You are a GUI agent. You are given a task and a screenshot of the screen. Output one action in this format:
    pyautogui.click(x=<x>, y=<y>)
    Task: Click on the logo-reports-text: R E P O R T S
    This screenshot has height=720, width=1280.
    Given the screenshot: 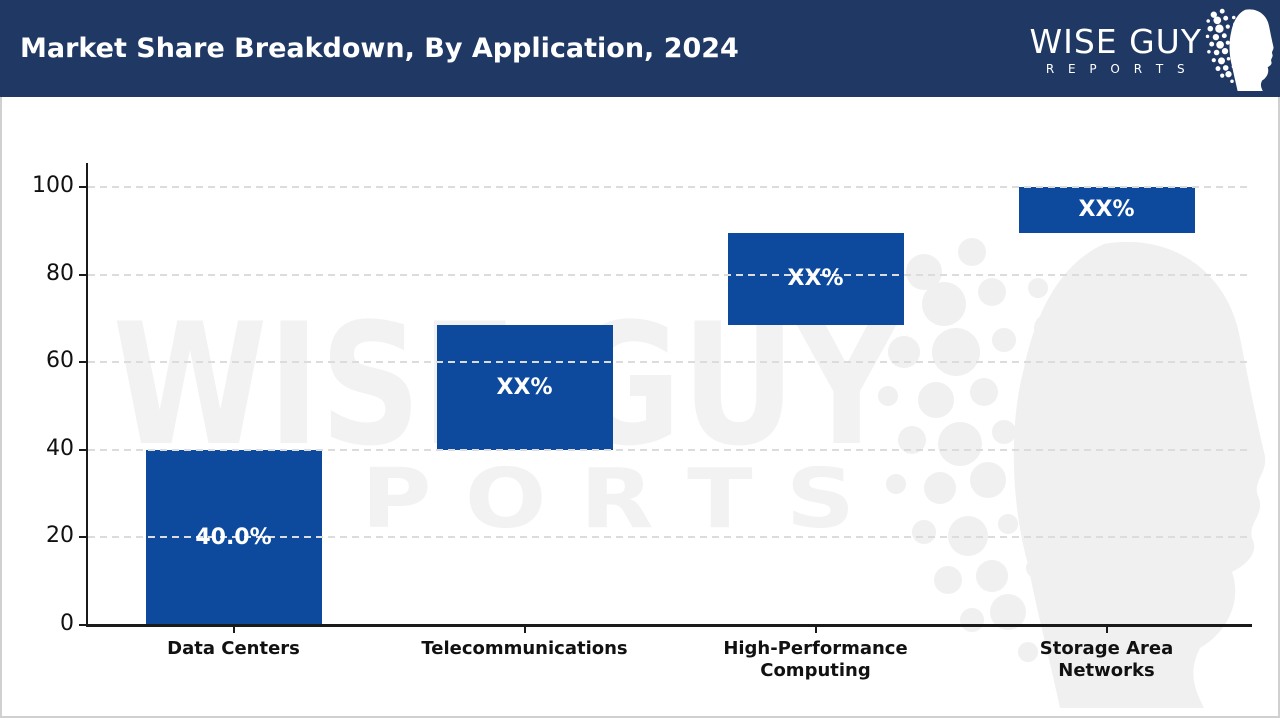 What is the action you would take?
    pyautogui.click(x=1117, y=69)
    